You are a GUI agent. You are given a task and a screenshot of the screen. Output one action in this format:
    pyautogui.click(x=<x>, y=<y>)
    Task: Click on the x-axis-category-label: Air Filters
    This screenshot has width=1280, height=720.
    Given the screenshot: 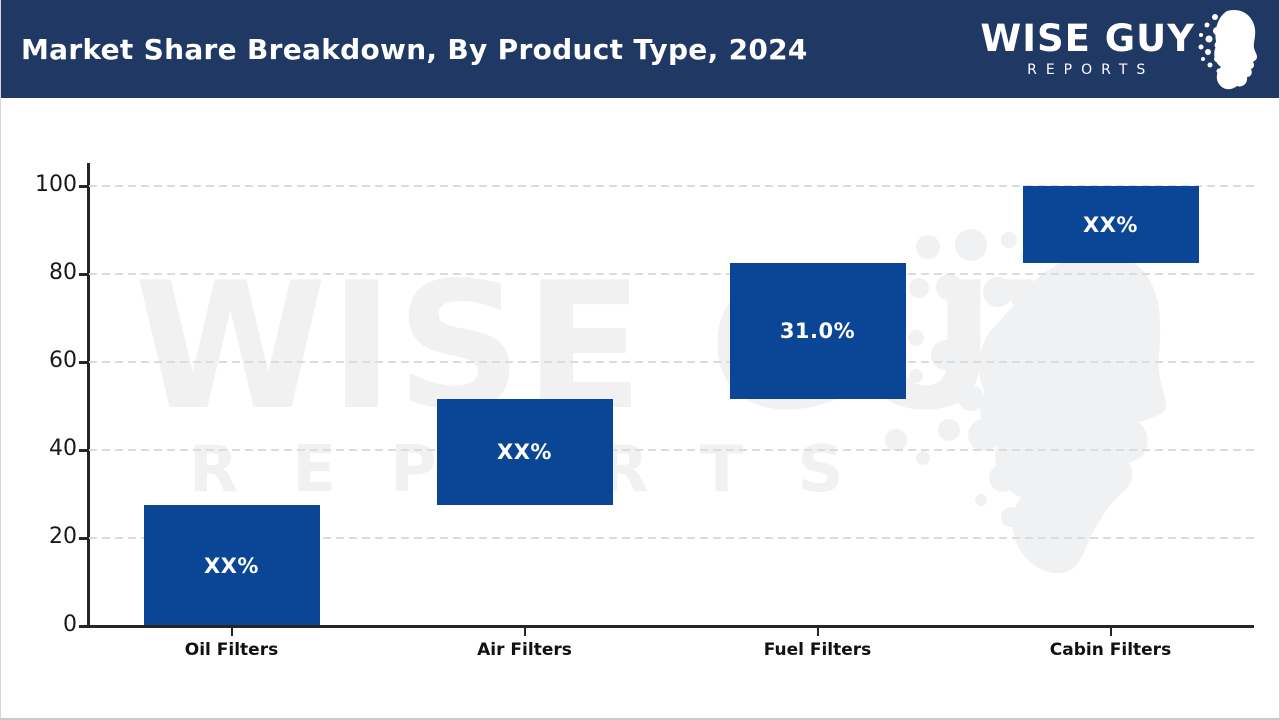 What is the action you would take?
    pyautogui.click(x=524, y=650)
    